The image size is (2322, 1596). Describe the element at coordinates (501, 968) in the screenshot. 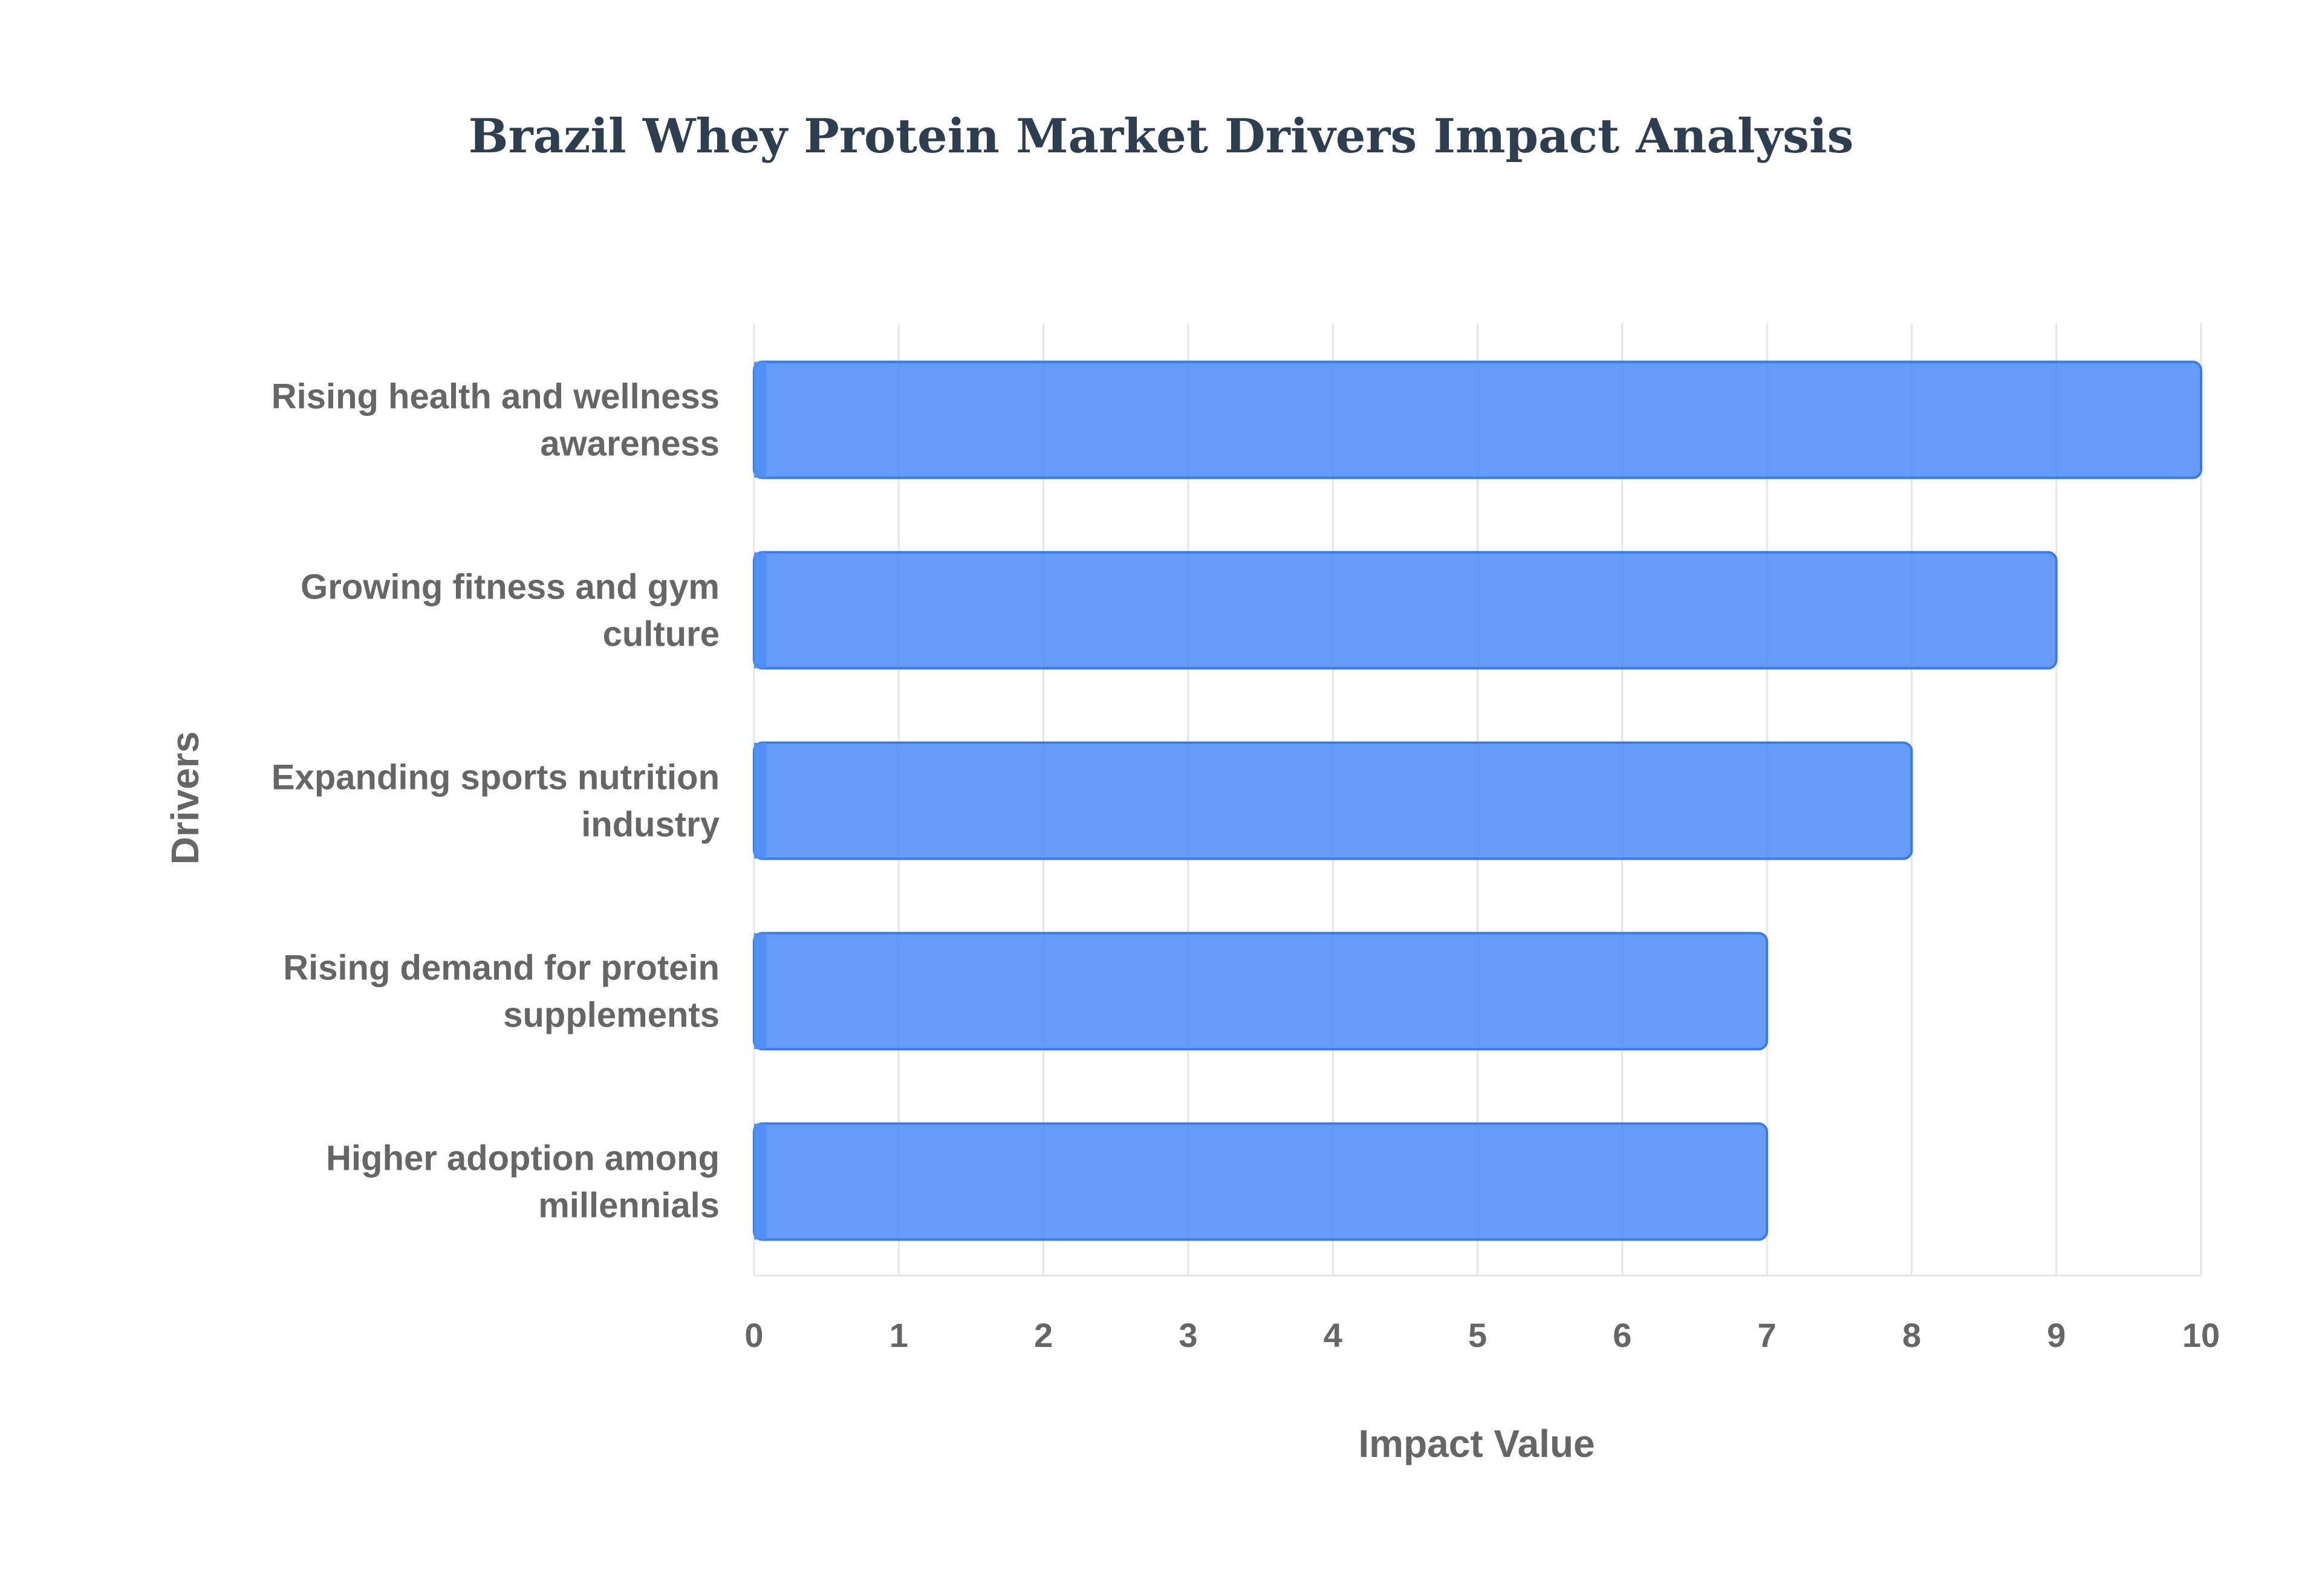

I see `category-label-4-line-1: Rising demand for protein` at that location.